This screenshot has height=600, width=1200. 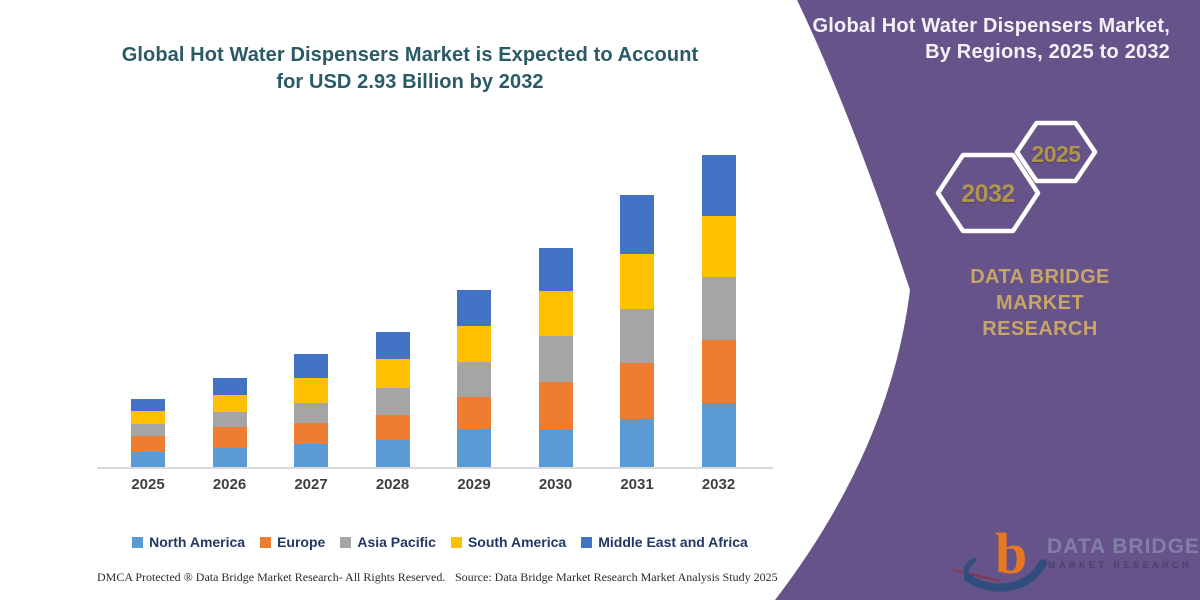 I want to click on bar-2026-asia-pacific, so click(x=229, y=419).